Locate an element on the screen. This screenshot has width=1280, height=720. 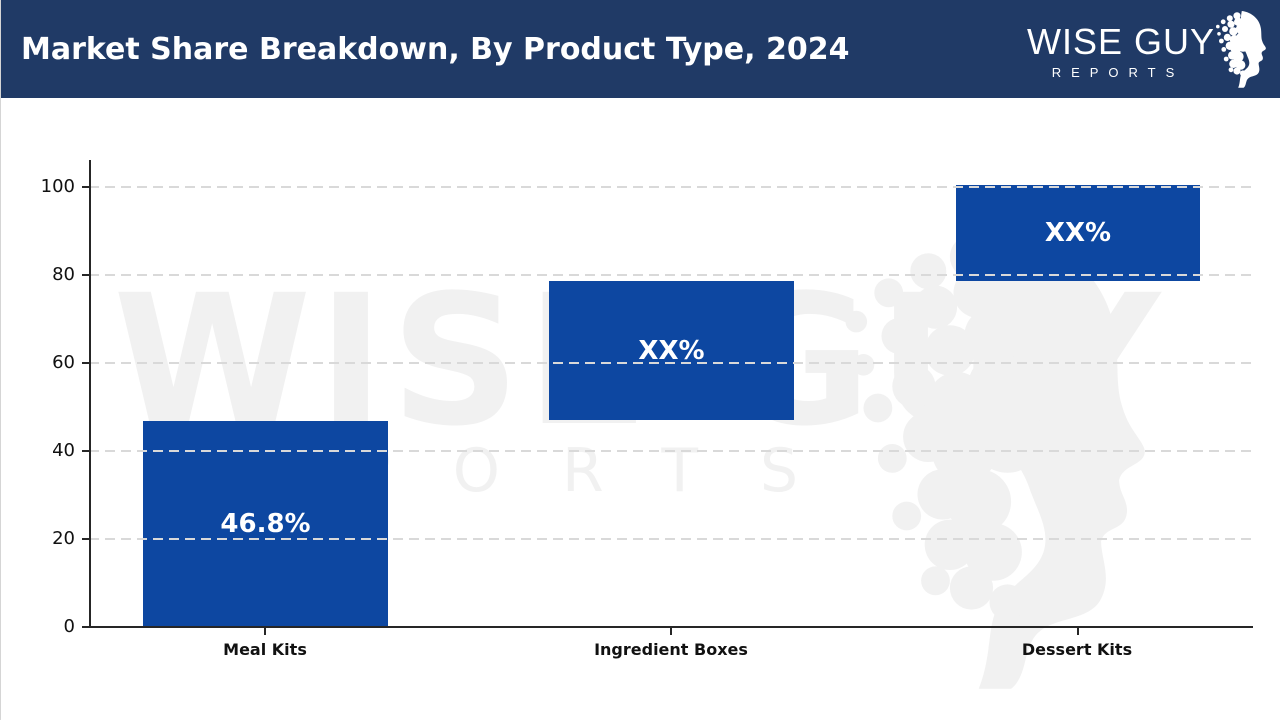
x-tick-label-ingredient-boxes: Ingredient Boxes is located at coordinates (671, 649).